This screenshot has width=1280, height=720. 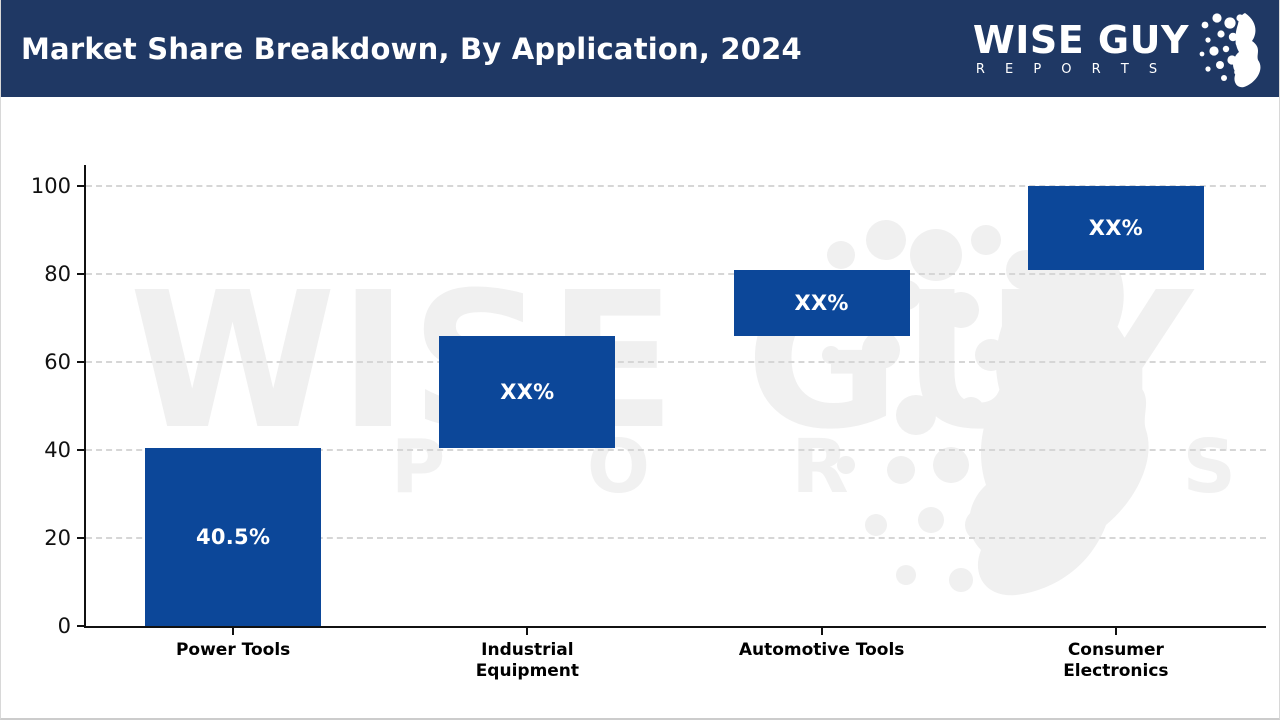 I want to click on bar-power-tools: 40.5%, so click(x=233, y=536).